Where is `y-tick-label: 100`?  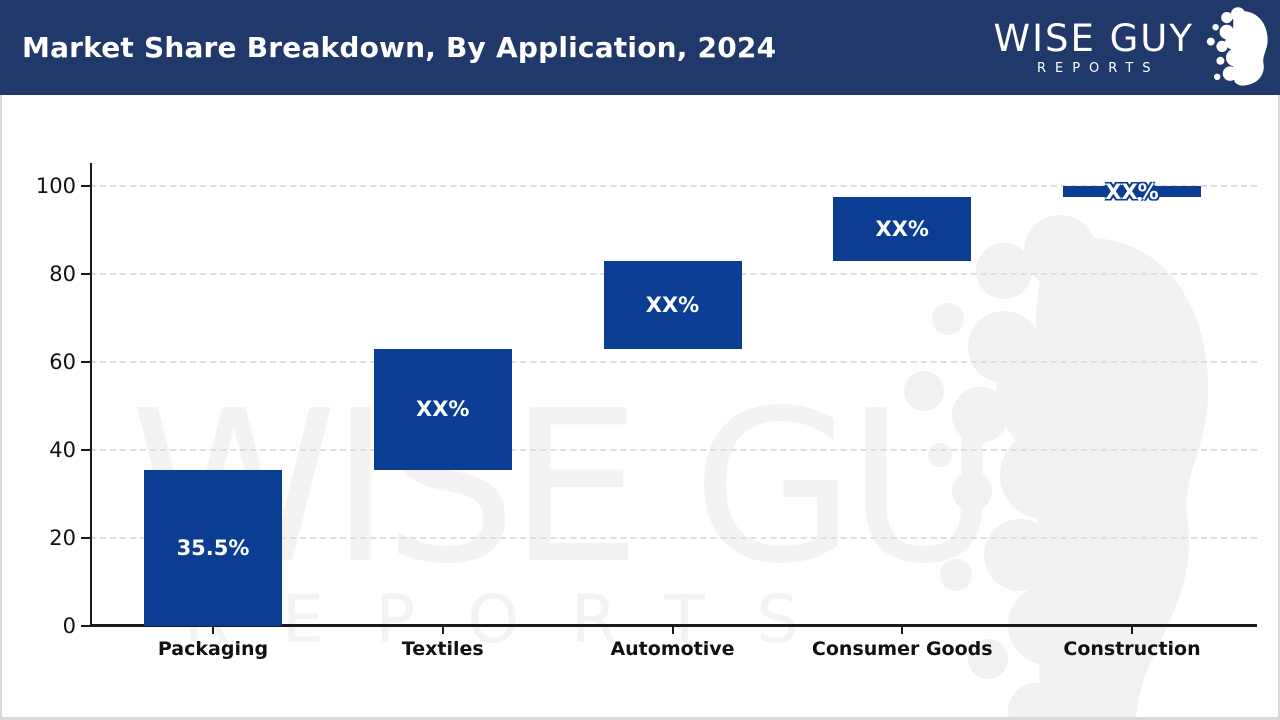 y-tick-label: 100 is located at coordinates (55, 186).